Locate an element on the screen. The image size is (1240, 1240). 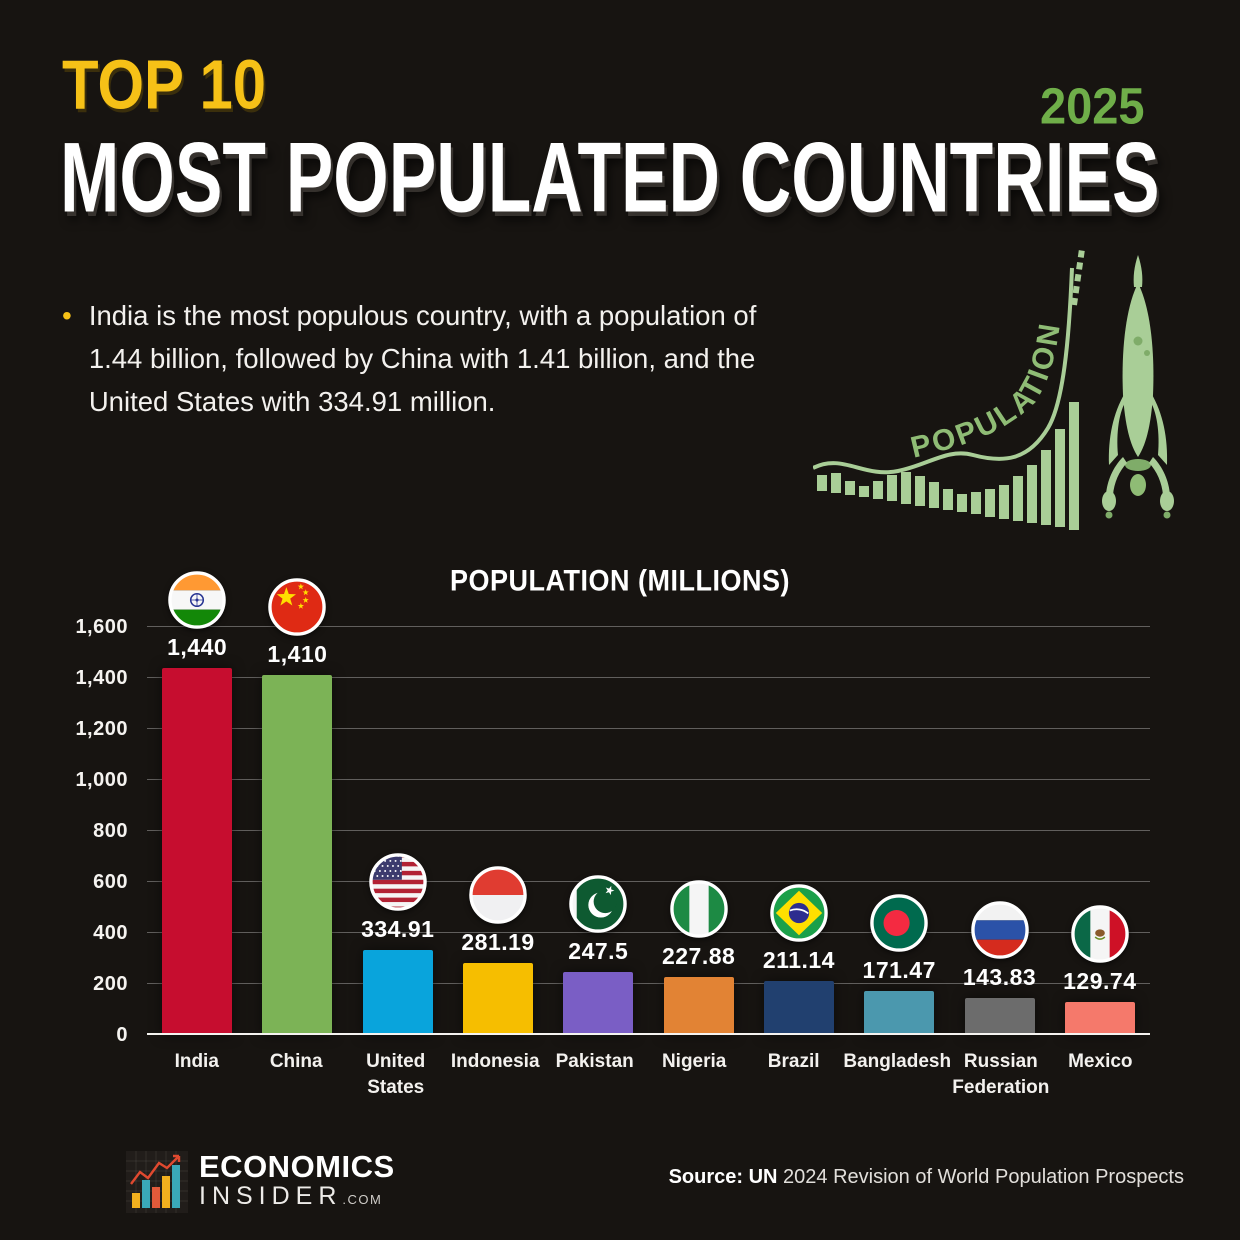
logo-text: ECONOMICS INSIDER.COM is located at coordinates (297, 1181).